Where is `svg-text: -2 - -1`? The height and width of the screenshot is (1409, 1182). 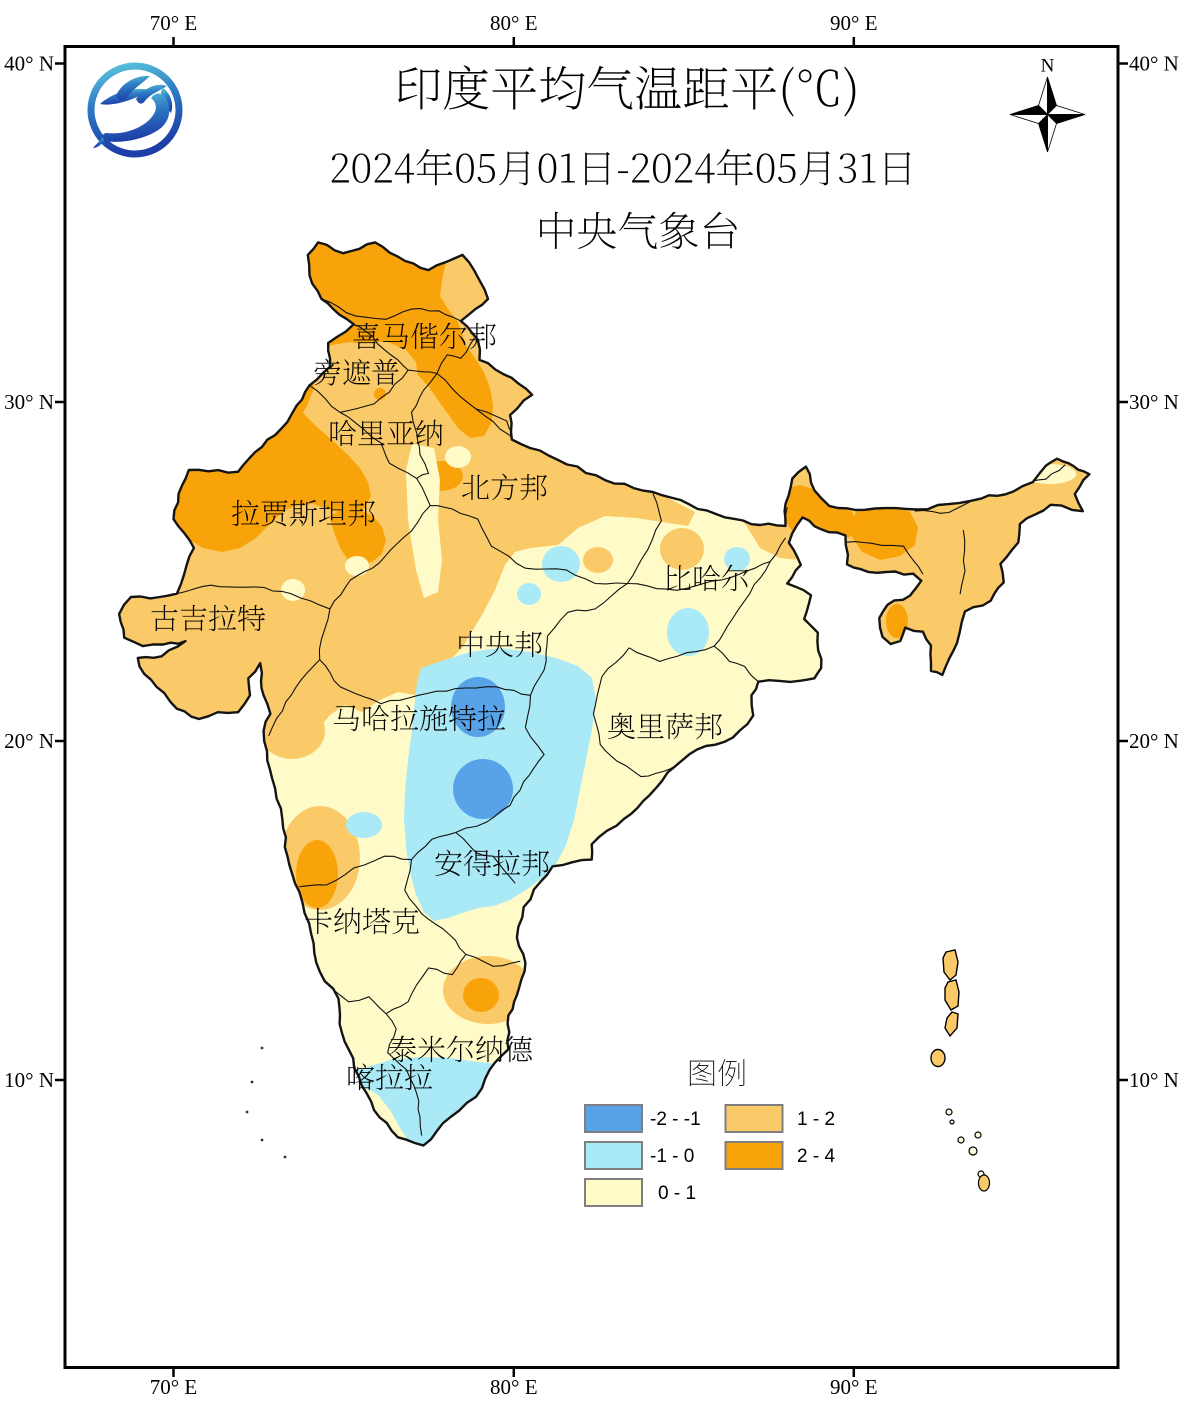 svg-text: -2 - -1 is located at coordinates (675, 1119).